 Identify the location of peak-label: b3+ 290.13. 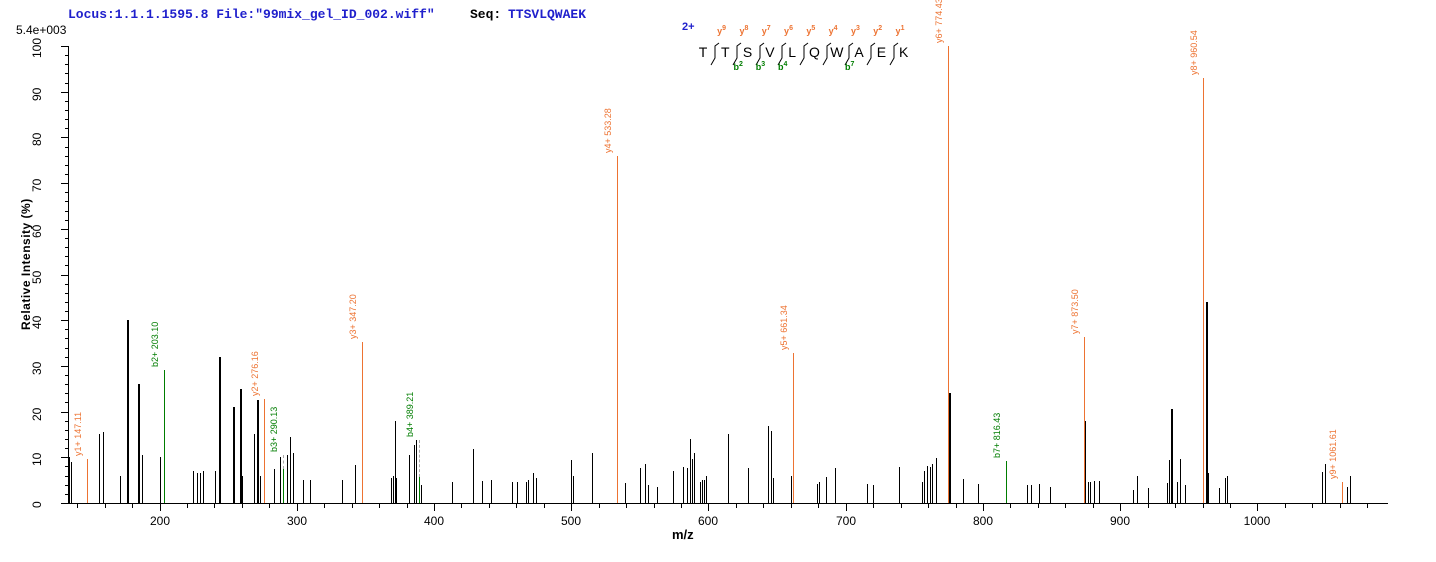
(274, 429).